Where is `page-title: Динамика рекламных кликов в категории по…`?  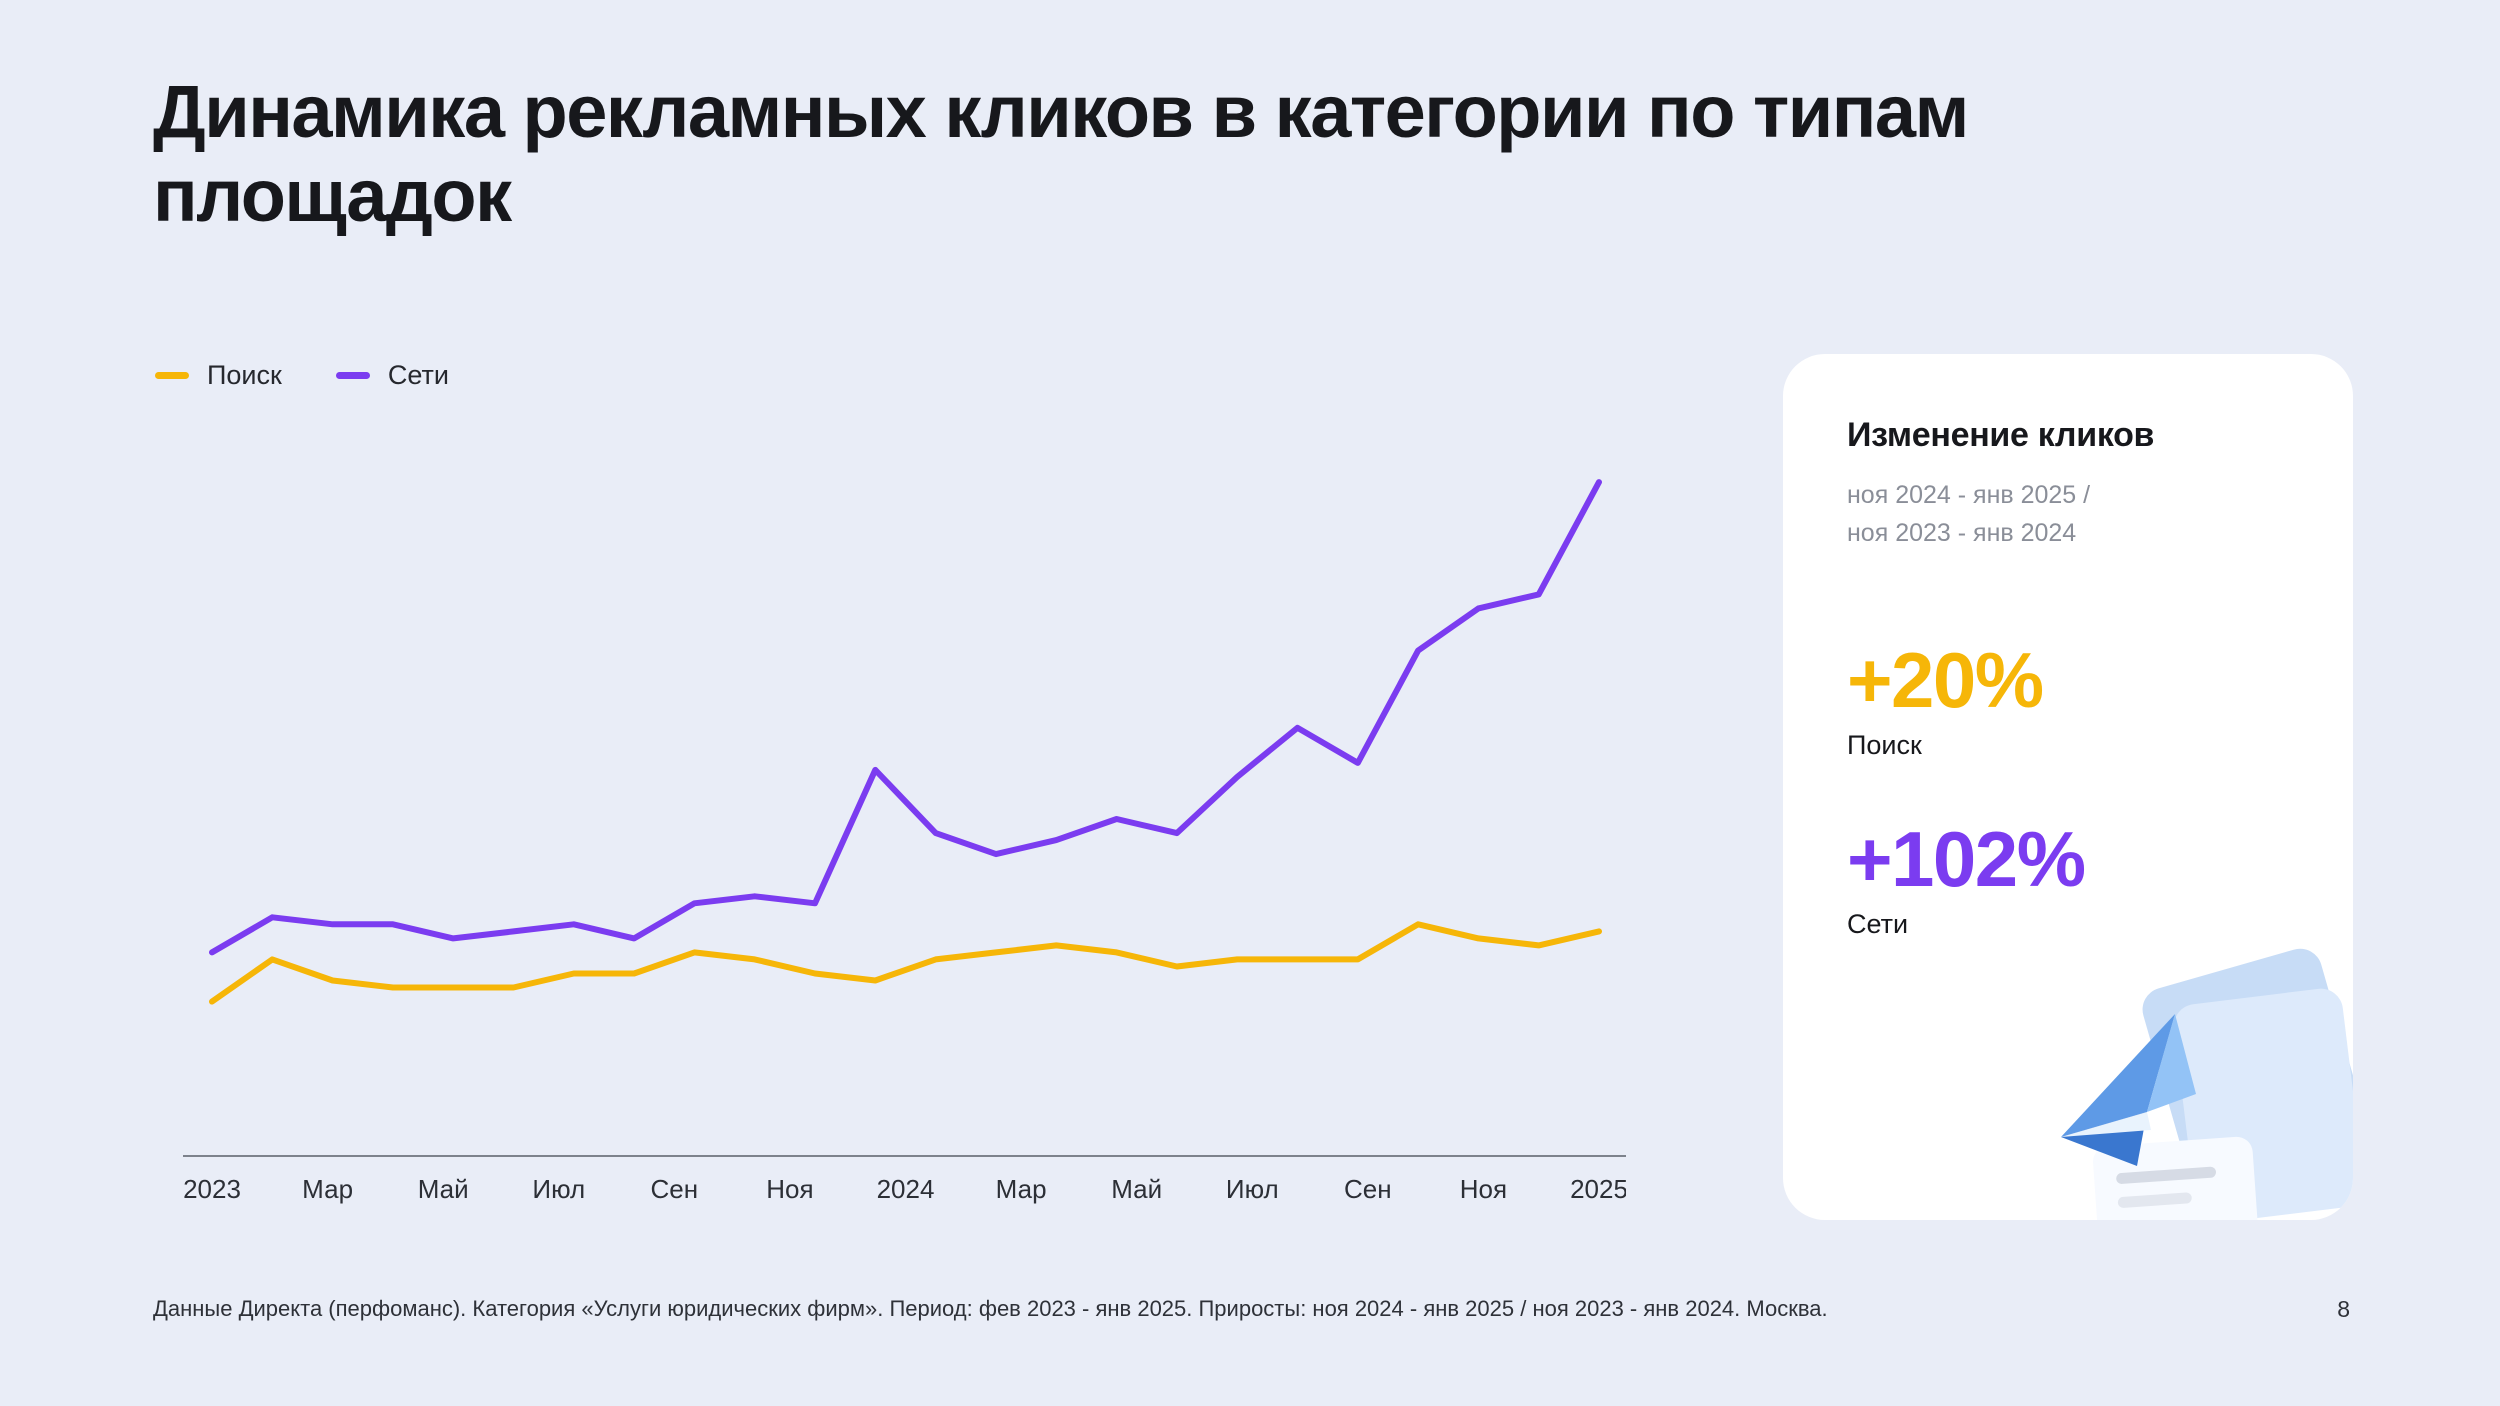 page-title: Динамика рекламных кликов в категории по… is located at coordinates (1061, 153).